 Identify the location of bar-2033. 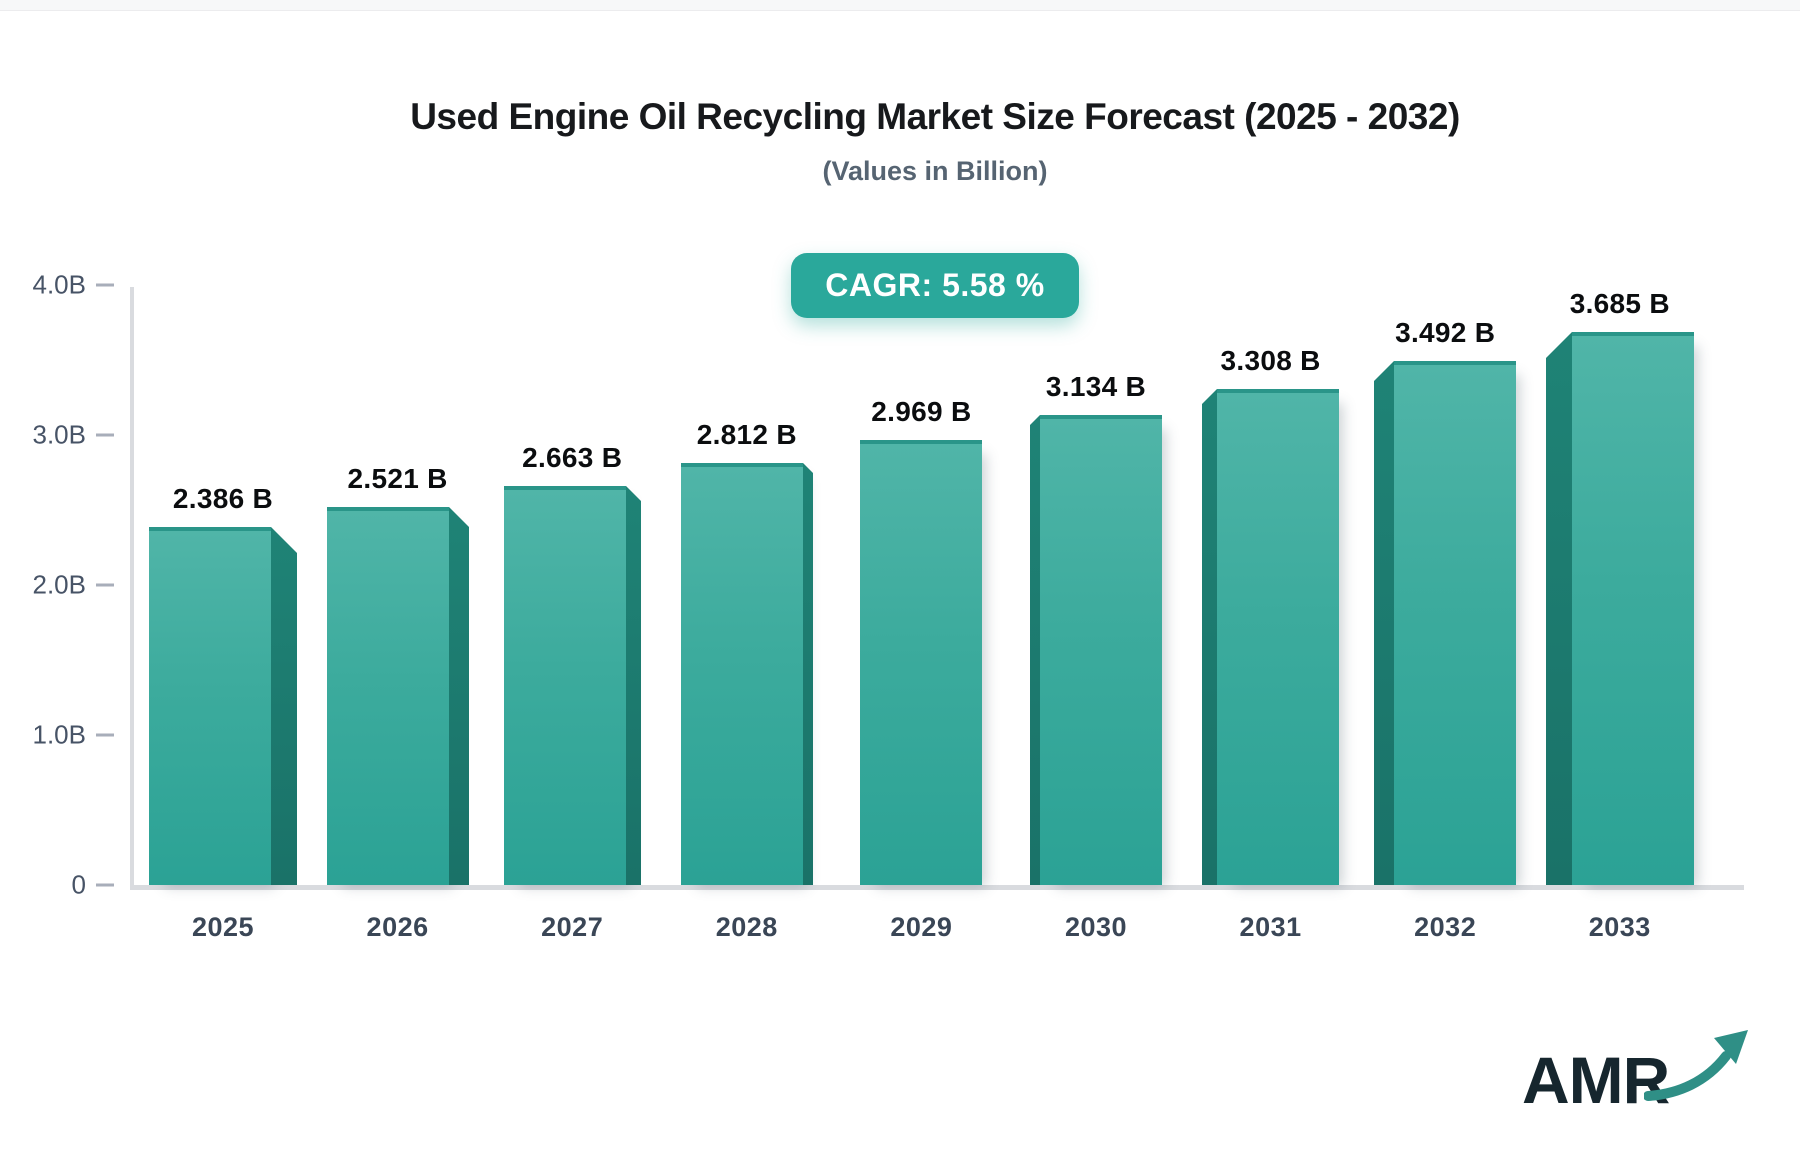
(1620, 608).